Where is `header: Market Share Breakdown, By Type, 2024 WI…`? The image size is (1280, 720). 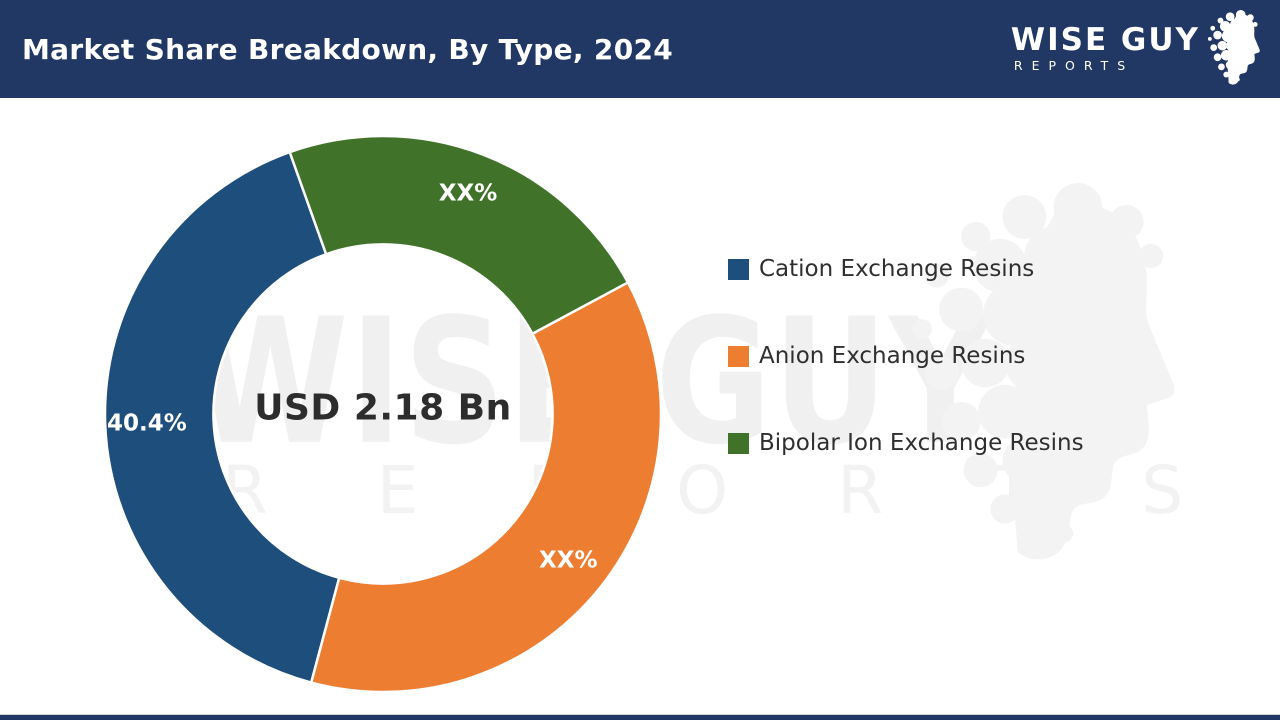 header: Market Share Breakdown, By Type, 2024 WI… is located at coordinates (640, 49).